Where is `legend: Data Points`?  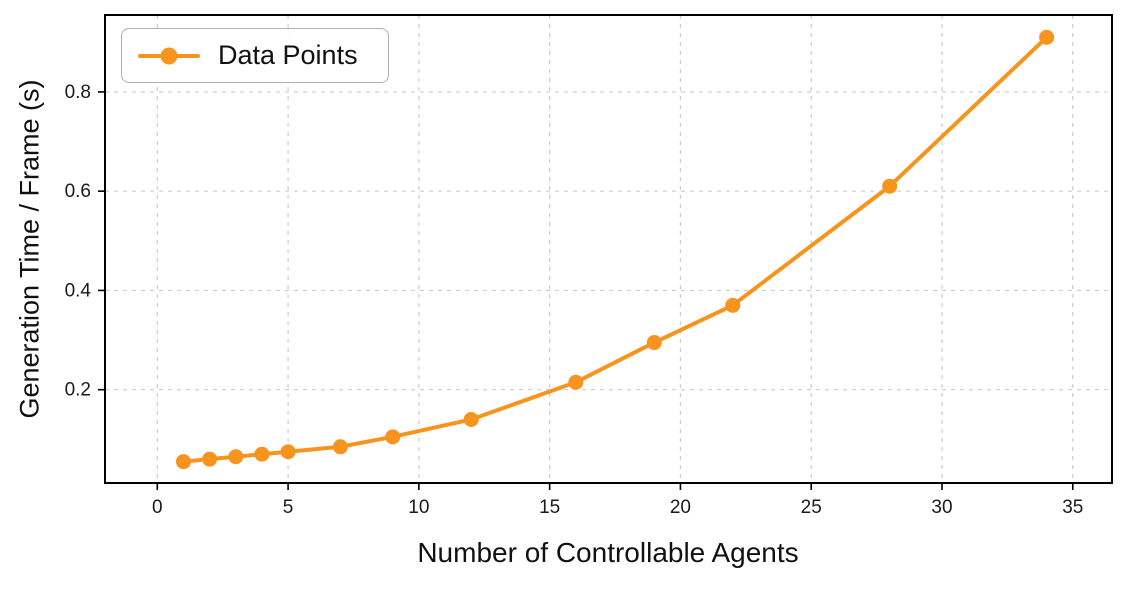 legend: Data Points is located at coordinates (255, 55).